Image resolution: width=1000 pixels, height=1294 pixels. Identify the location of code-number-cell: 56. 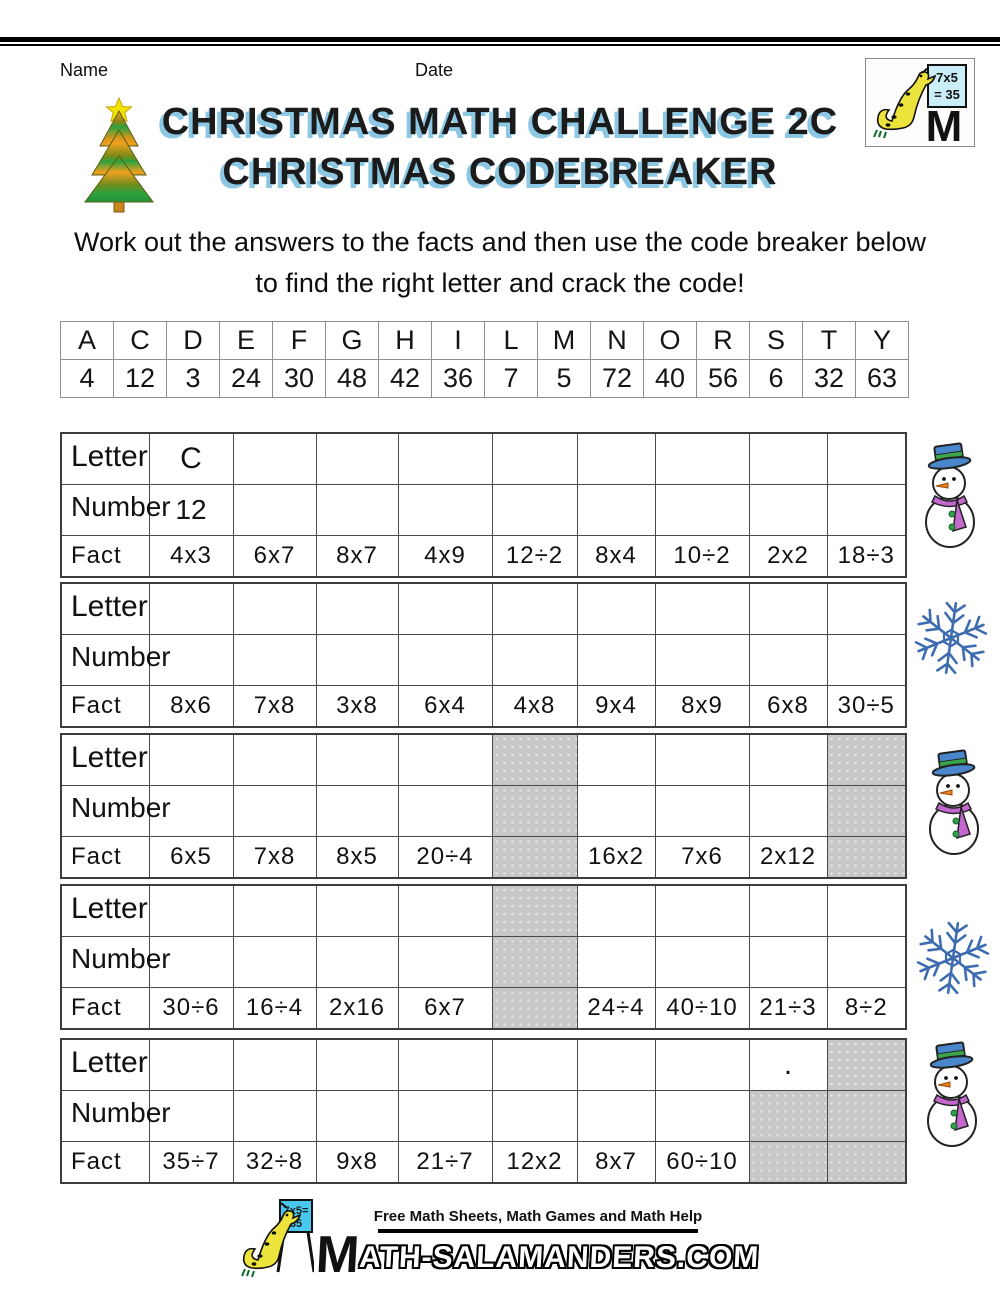
(723, 378).